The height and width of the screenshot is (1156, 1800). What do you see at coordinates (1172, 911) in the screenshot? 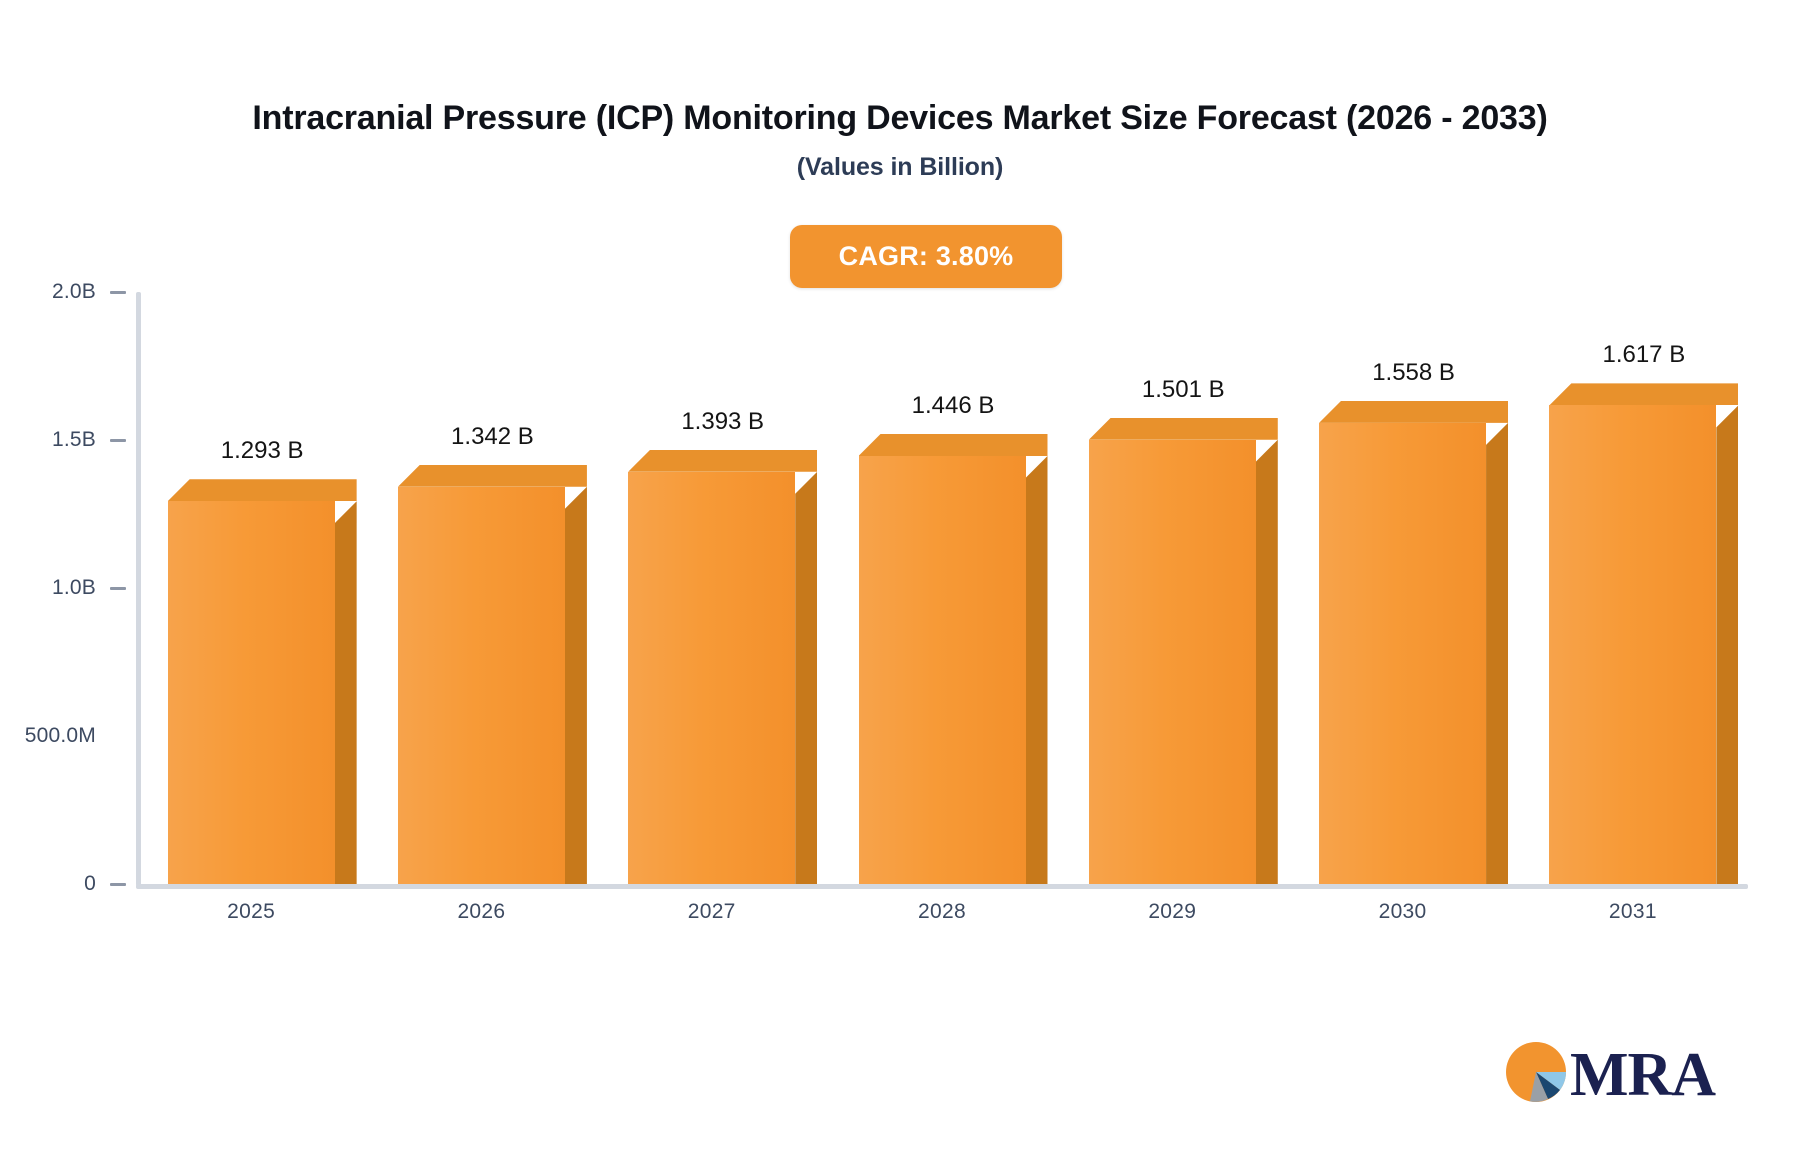
I see `x-axis-tick-label: 2029` at bounding box center [1172, 911].